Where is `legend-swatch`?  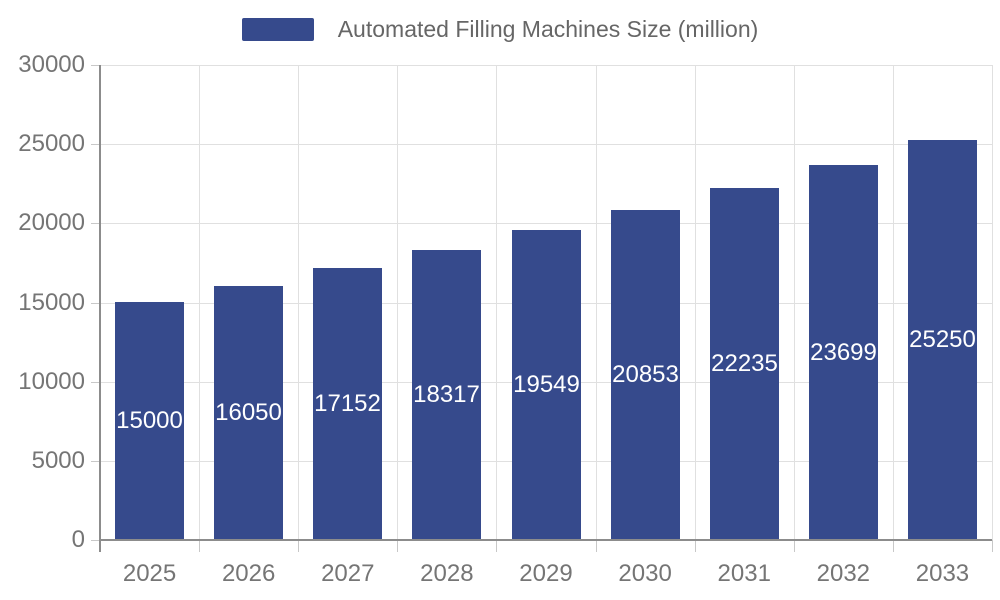 legend-swatch is located at coordinates (277, 29).